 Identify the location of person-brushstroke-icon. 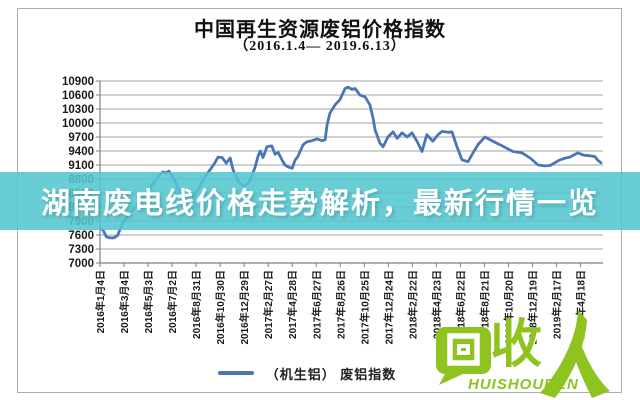
(575, 354).